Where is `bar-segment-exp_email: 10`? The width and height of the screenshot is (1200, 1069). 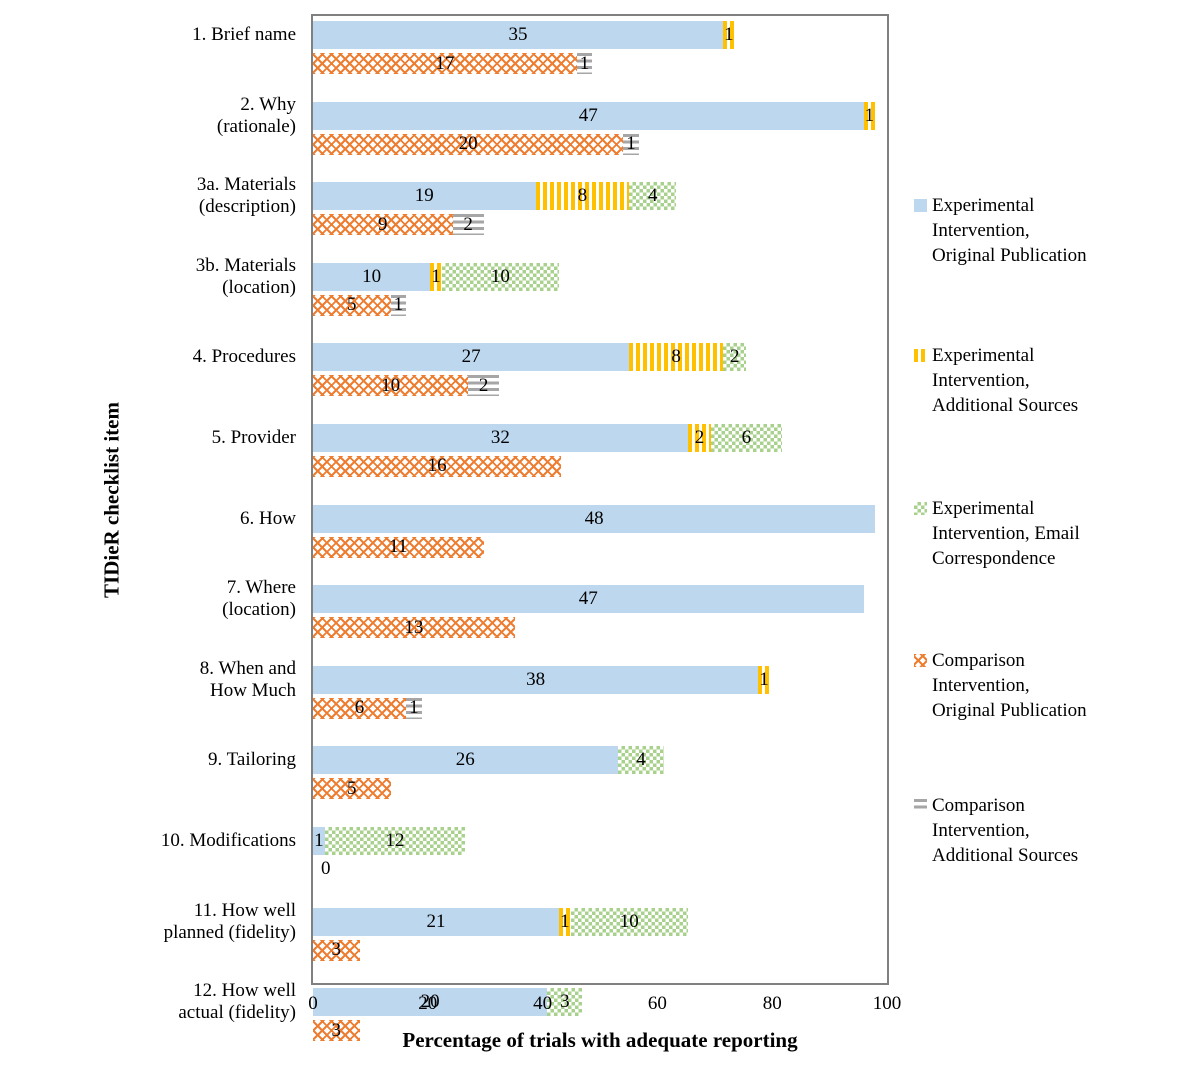 bar-segment-exp_email: 10 is located at coordinates (500, 276).